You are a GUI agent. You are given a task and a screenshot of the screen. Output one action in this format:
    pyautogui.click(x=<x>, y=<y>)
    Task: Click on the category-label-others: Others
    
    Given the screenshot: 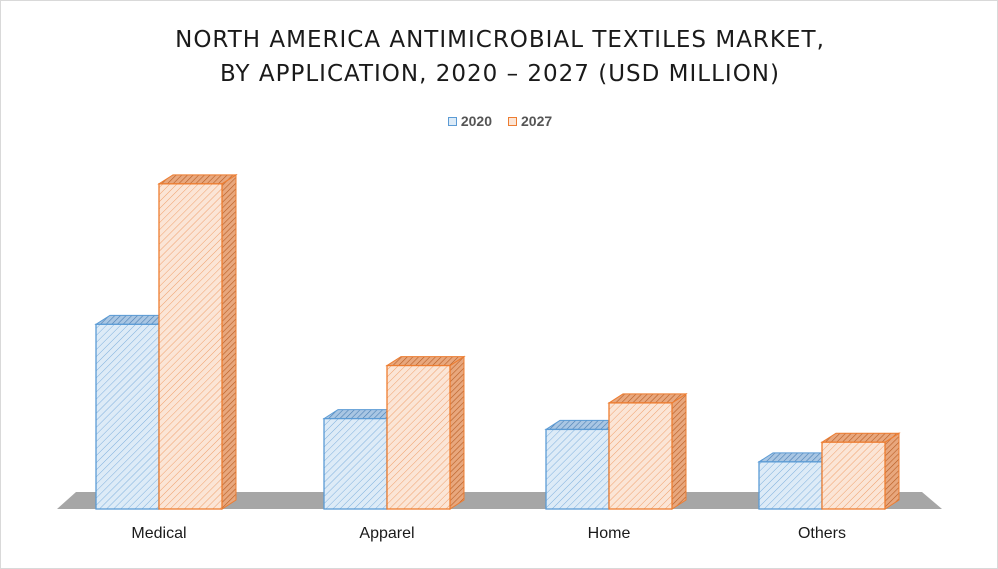 What is the action you would take?
    pyautogui.click(x=822, y=533)
    